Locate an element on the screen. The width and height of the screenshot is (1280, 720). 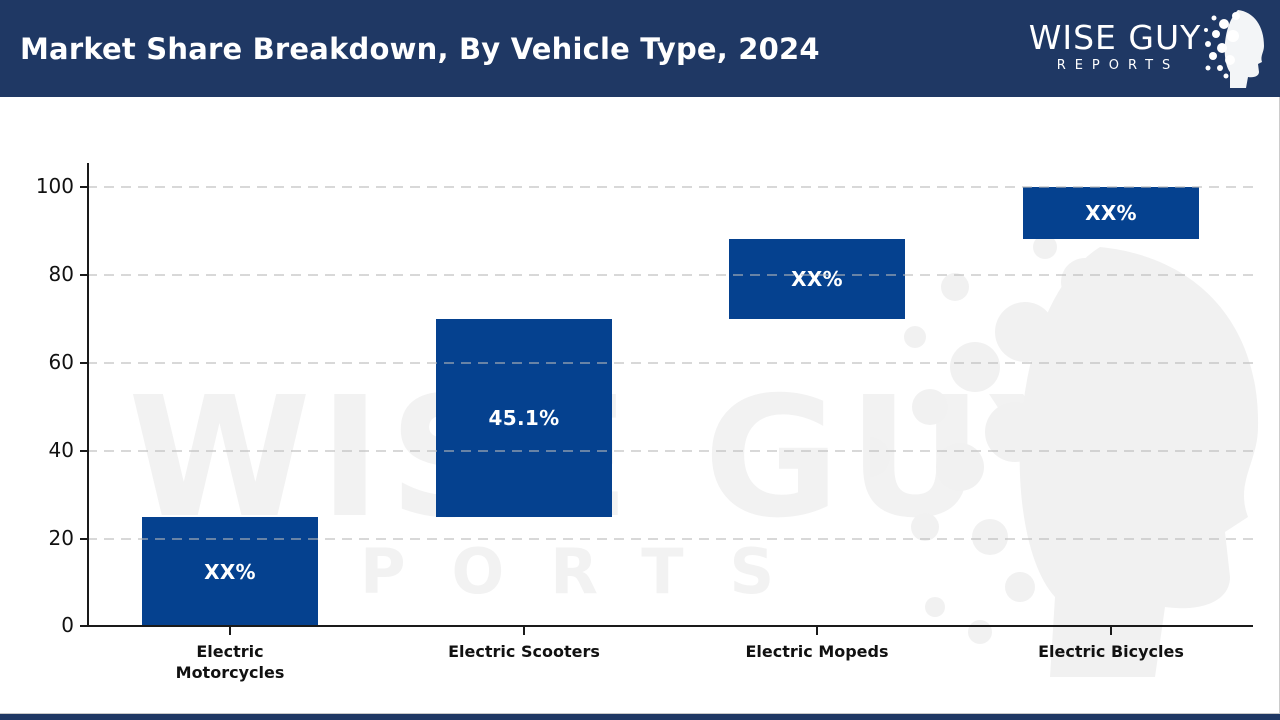
x-category-label: Electric Bicycles is located at coordinates (1111, 651).